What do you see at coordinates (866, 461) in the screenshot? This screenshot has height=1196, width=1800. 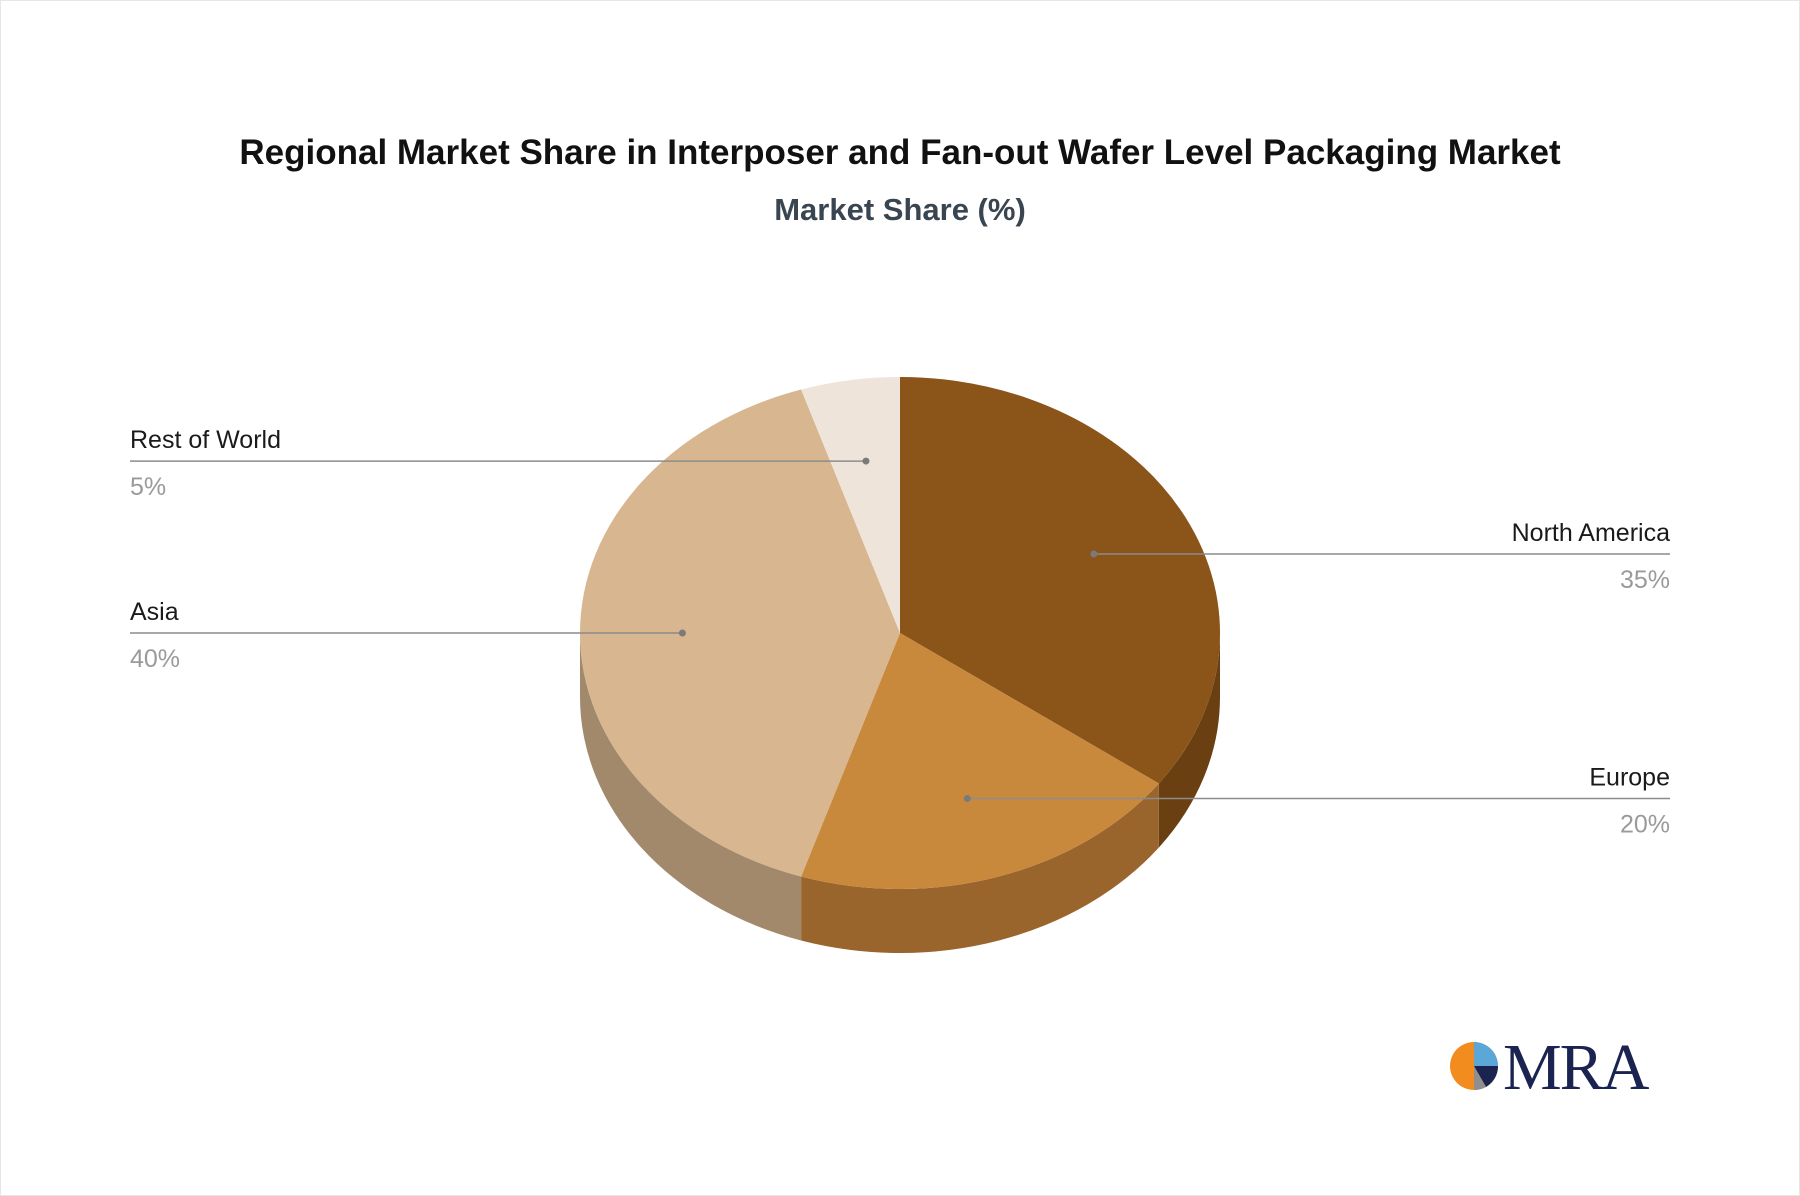 I see `leader-dot-rest-of-world` at bounding box center [866, 461].